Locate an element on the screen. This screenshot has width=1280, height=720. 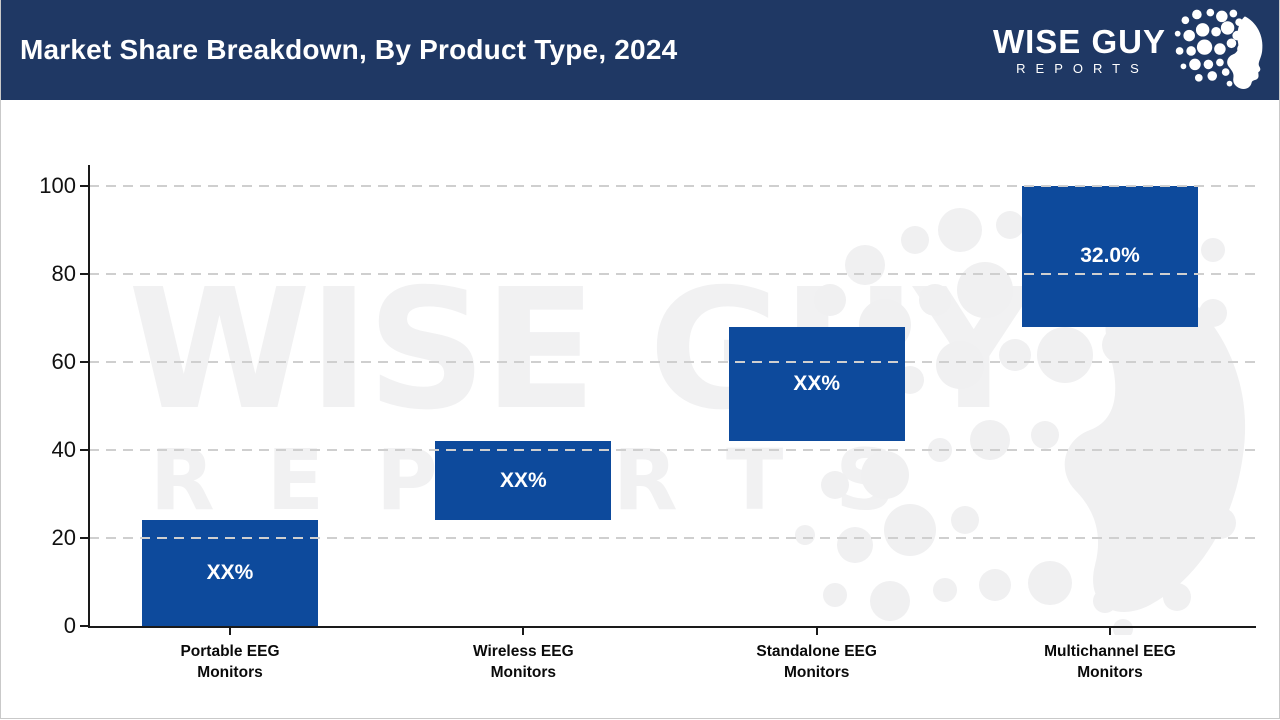
wise-guy-reports-logo: WISE GUY REPORTS is located at coordinates (1136, 50).